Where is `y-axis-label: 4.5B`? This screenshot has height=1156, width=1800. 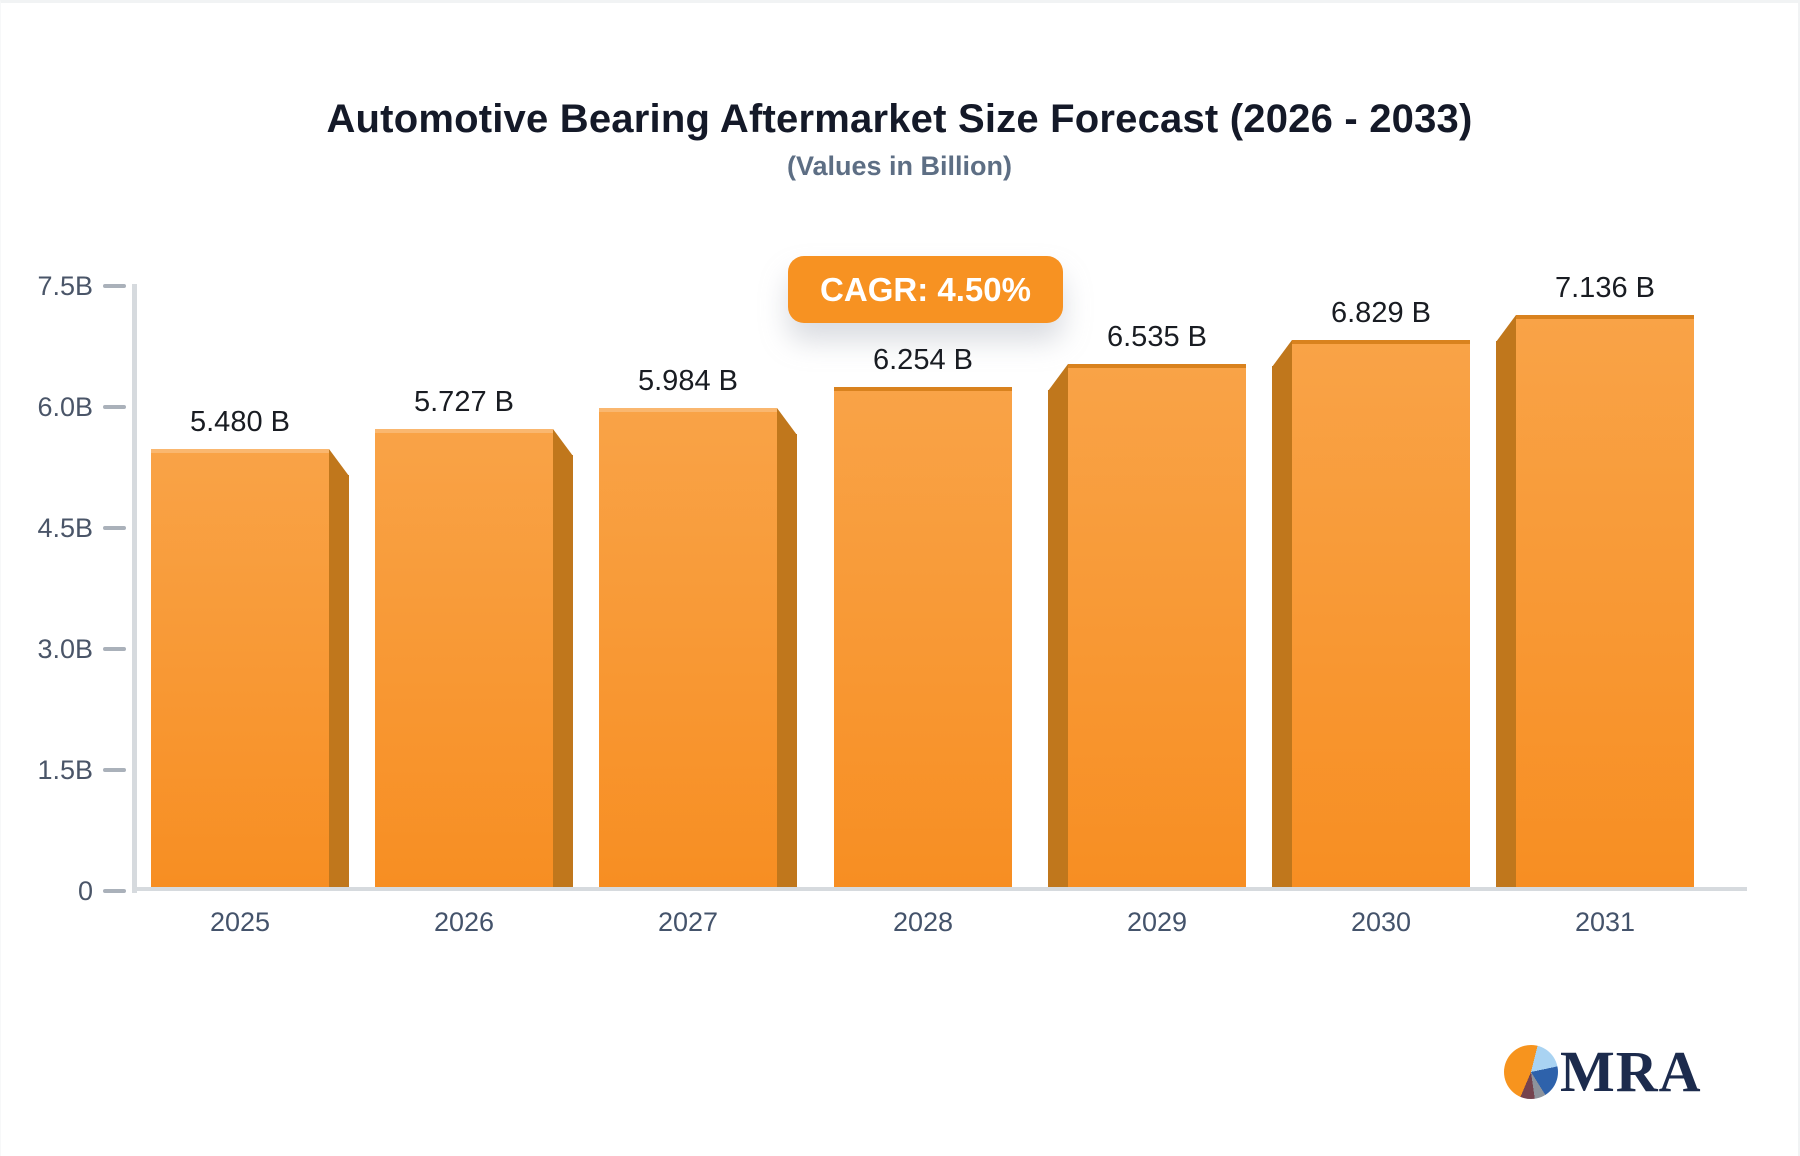
y-axis-label: 4.5B is located at coordinates (65, 528).